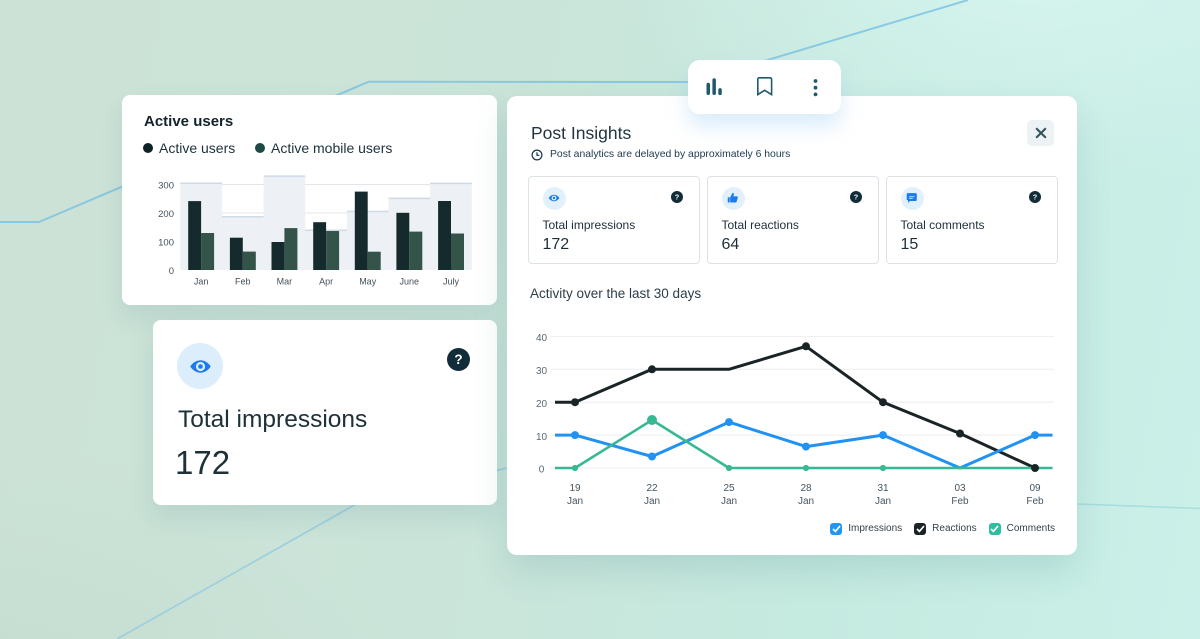  I want to click on svg-text: 19, so click(575, 488).